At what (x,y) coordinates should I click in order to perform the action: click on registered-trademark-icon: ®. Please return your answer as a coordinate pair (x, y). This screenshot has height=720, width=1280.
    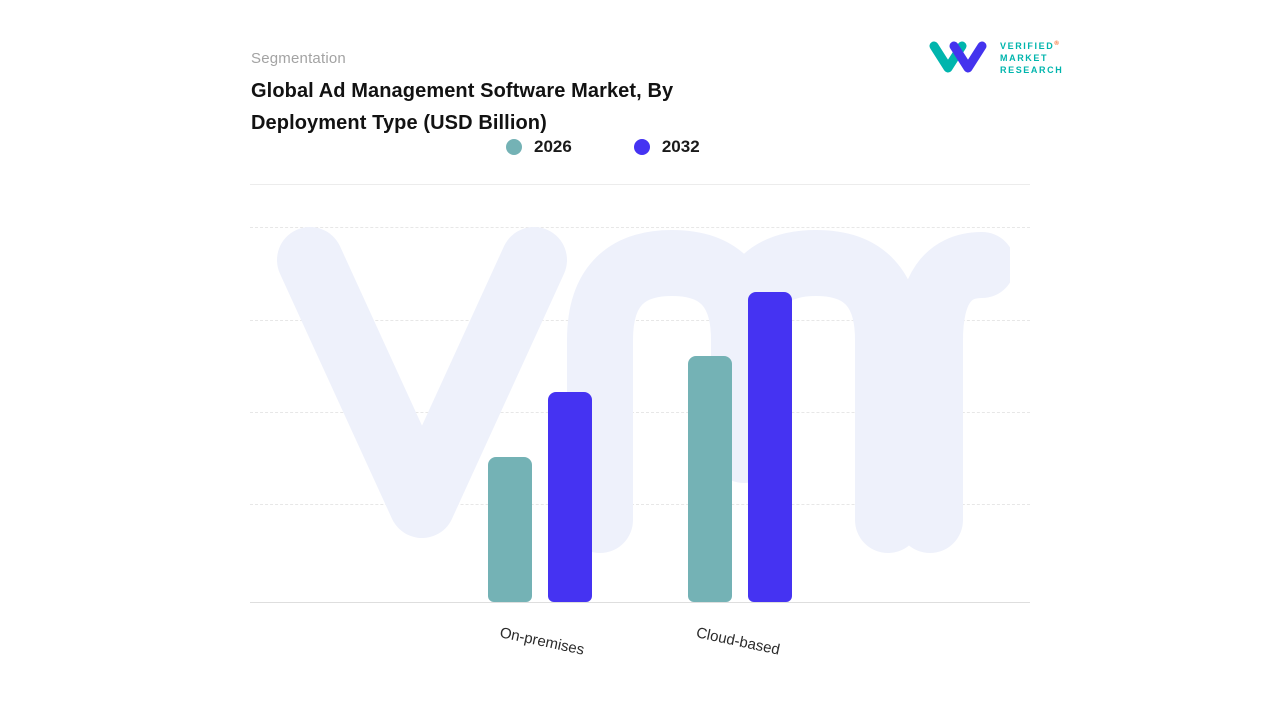
    Looking at the image, I should click on (1057, 43).